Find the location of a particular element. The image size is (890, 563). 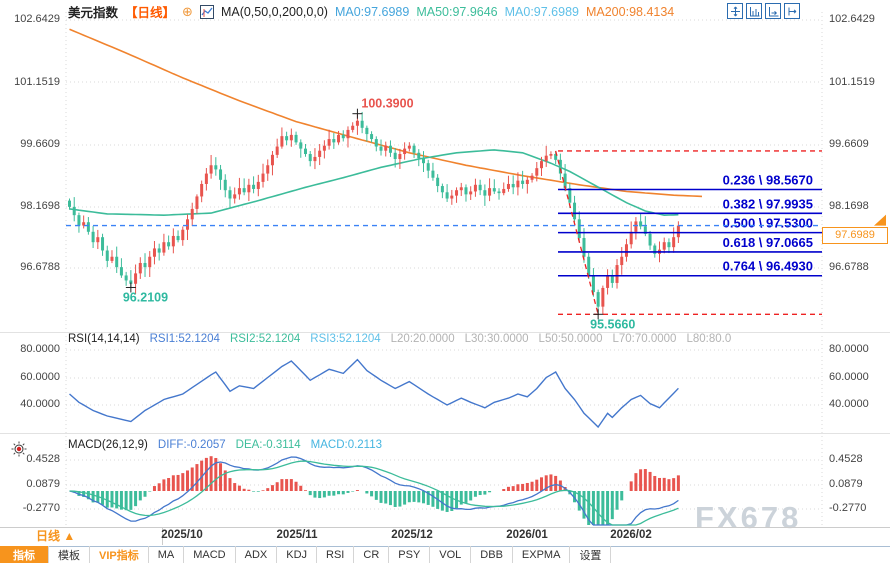

pan-icon is located at coordinates (735, 11).